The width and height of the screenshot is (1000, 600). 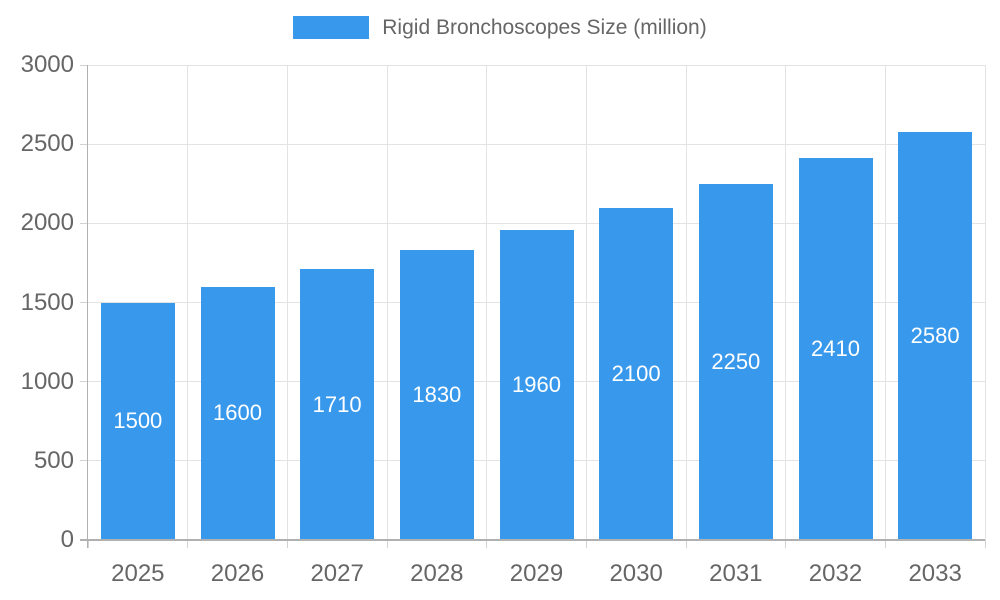 I want to click on bar-value-label: 1710, so click(x=337, y=404).